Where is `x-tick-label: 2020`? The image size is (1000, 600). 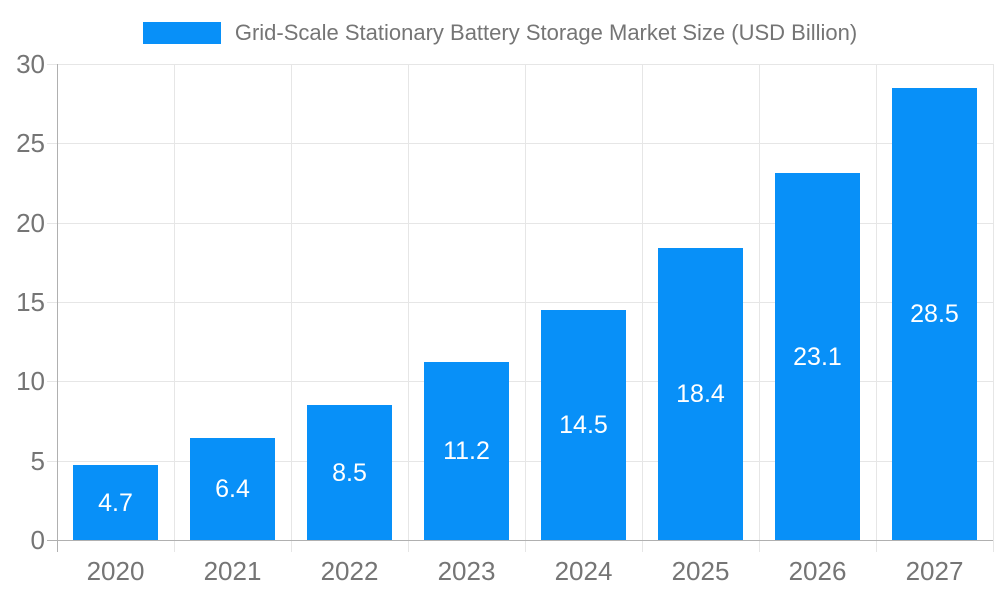
x-tick-label: 2020 is located at coordinates (115, 571).